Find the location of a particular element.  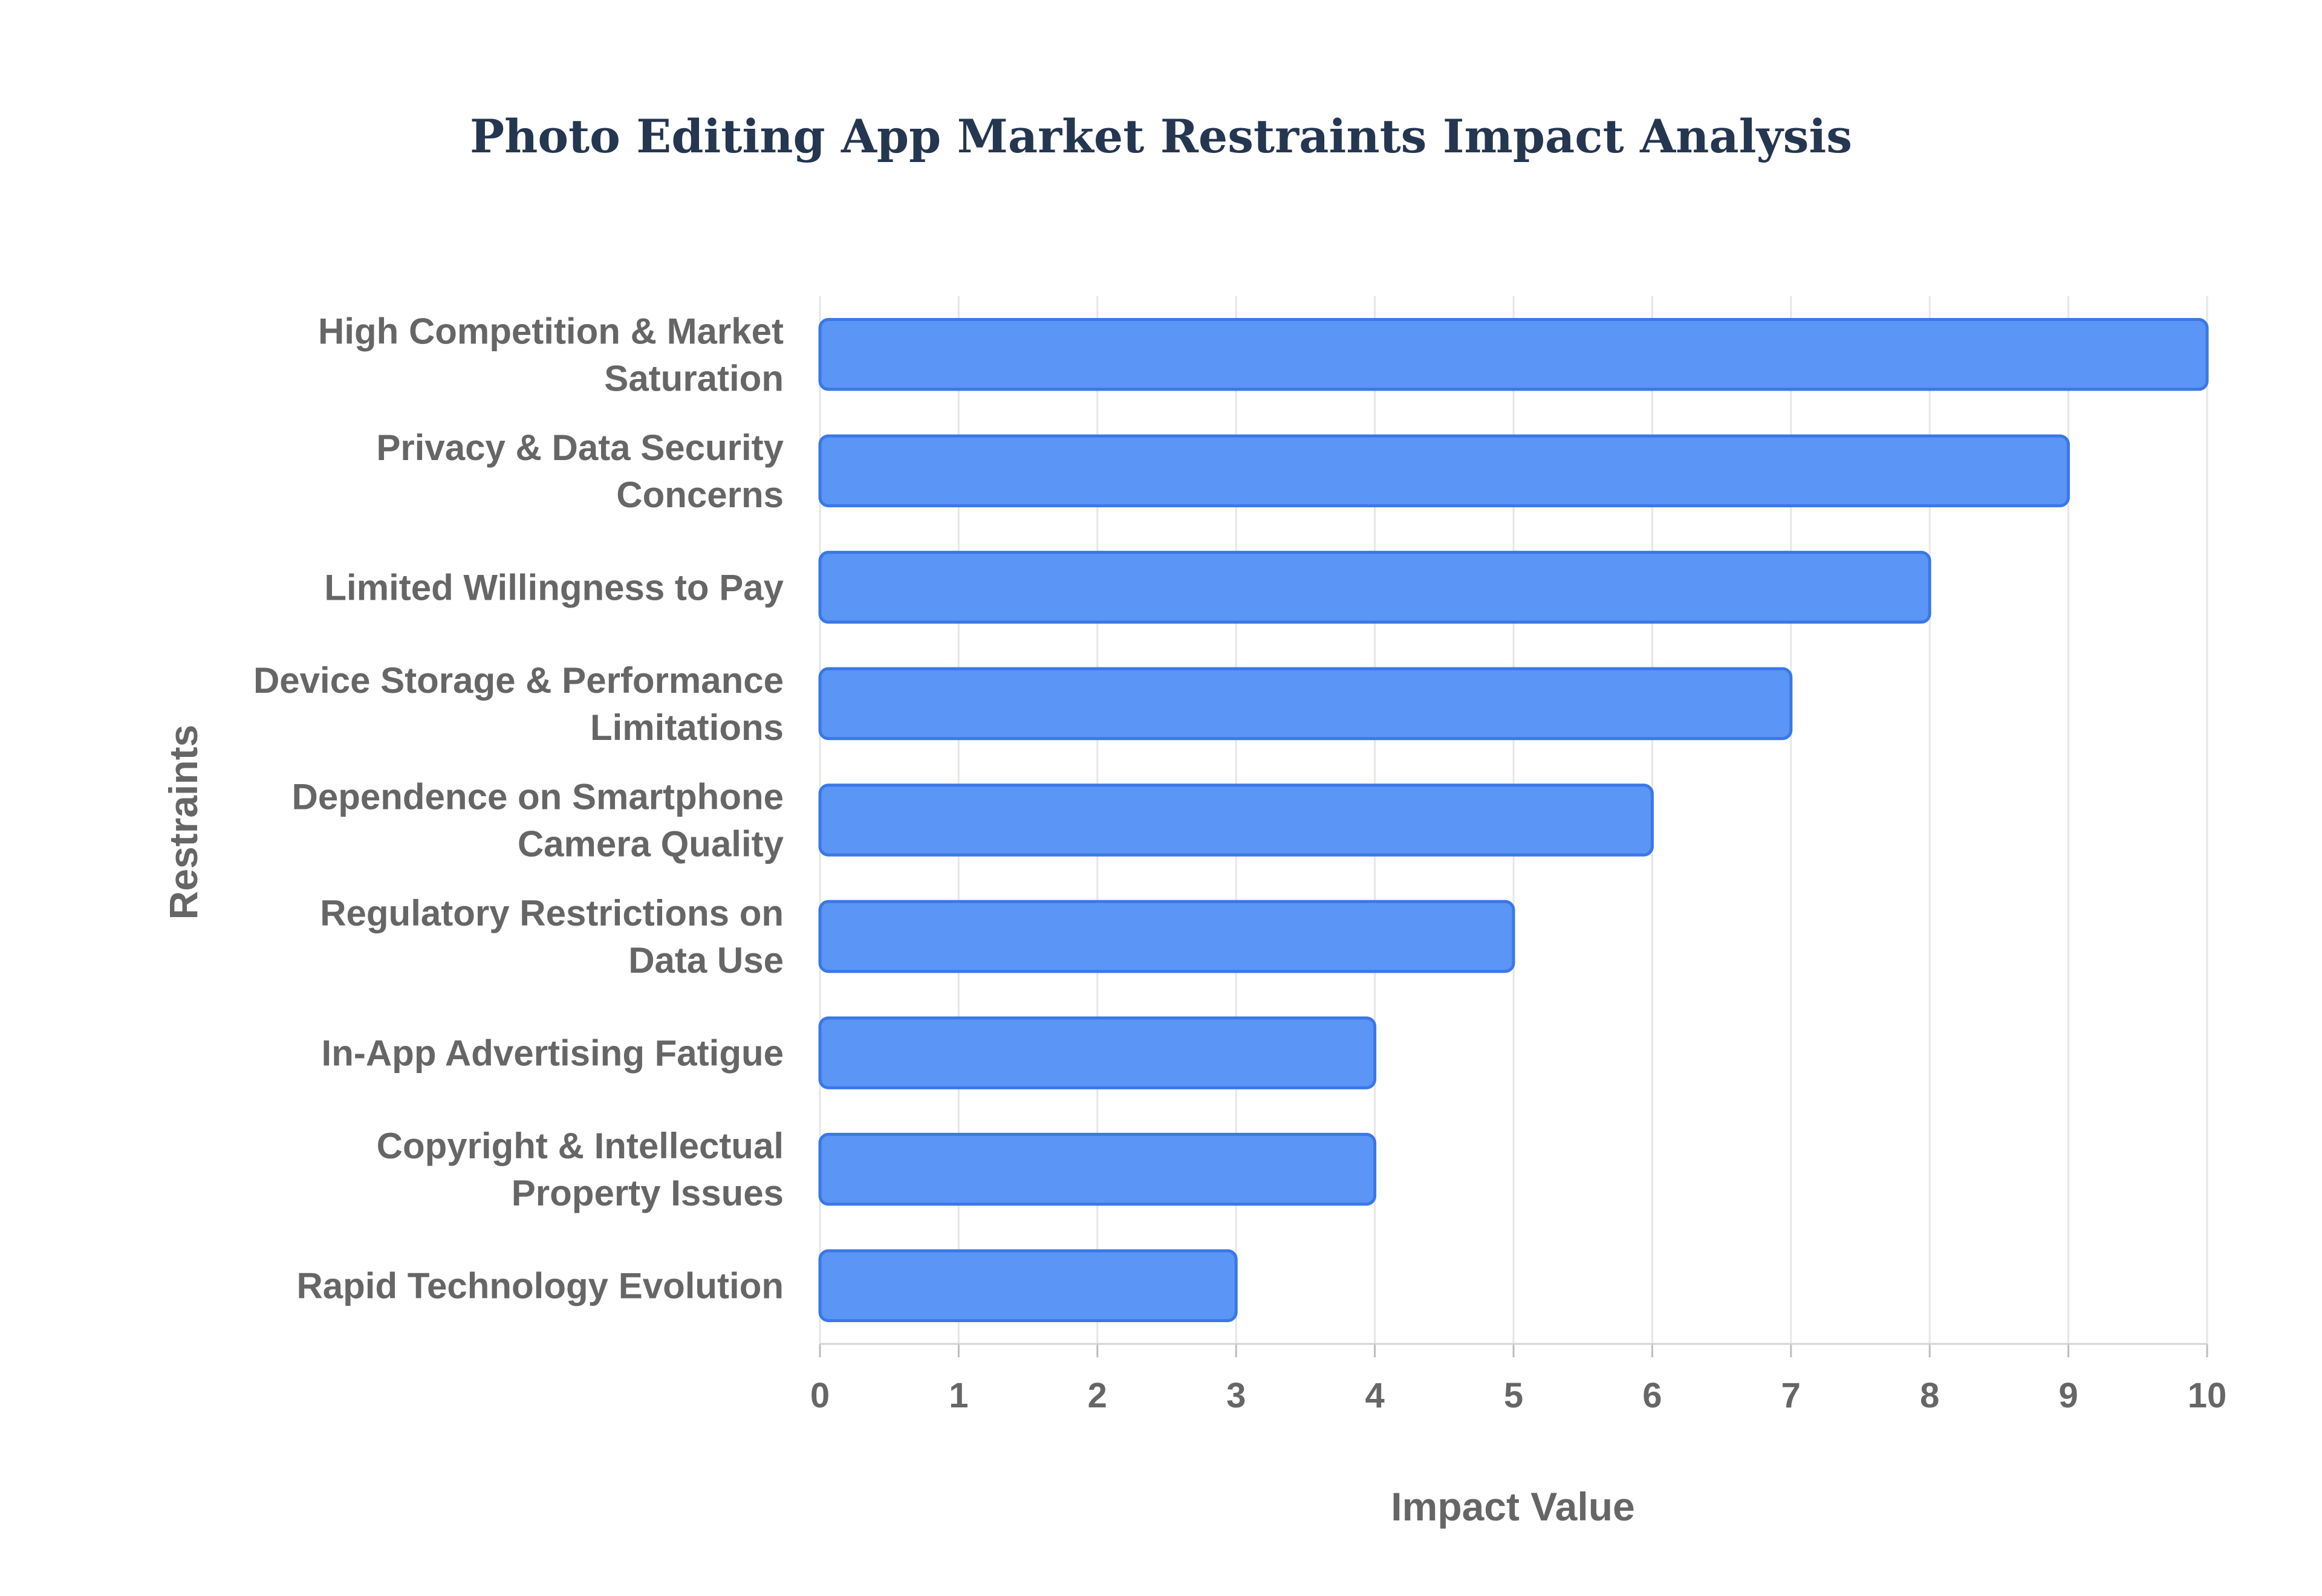

x-tick-label: 10 is located at coordinates (2207, 1395).